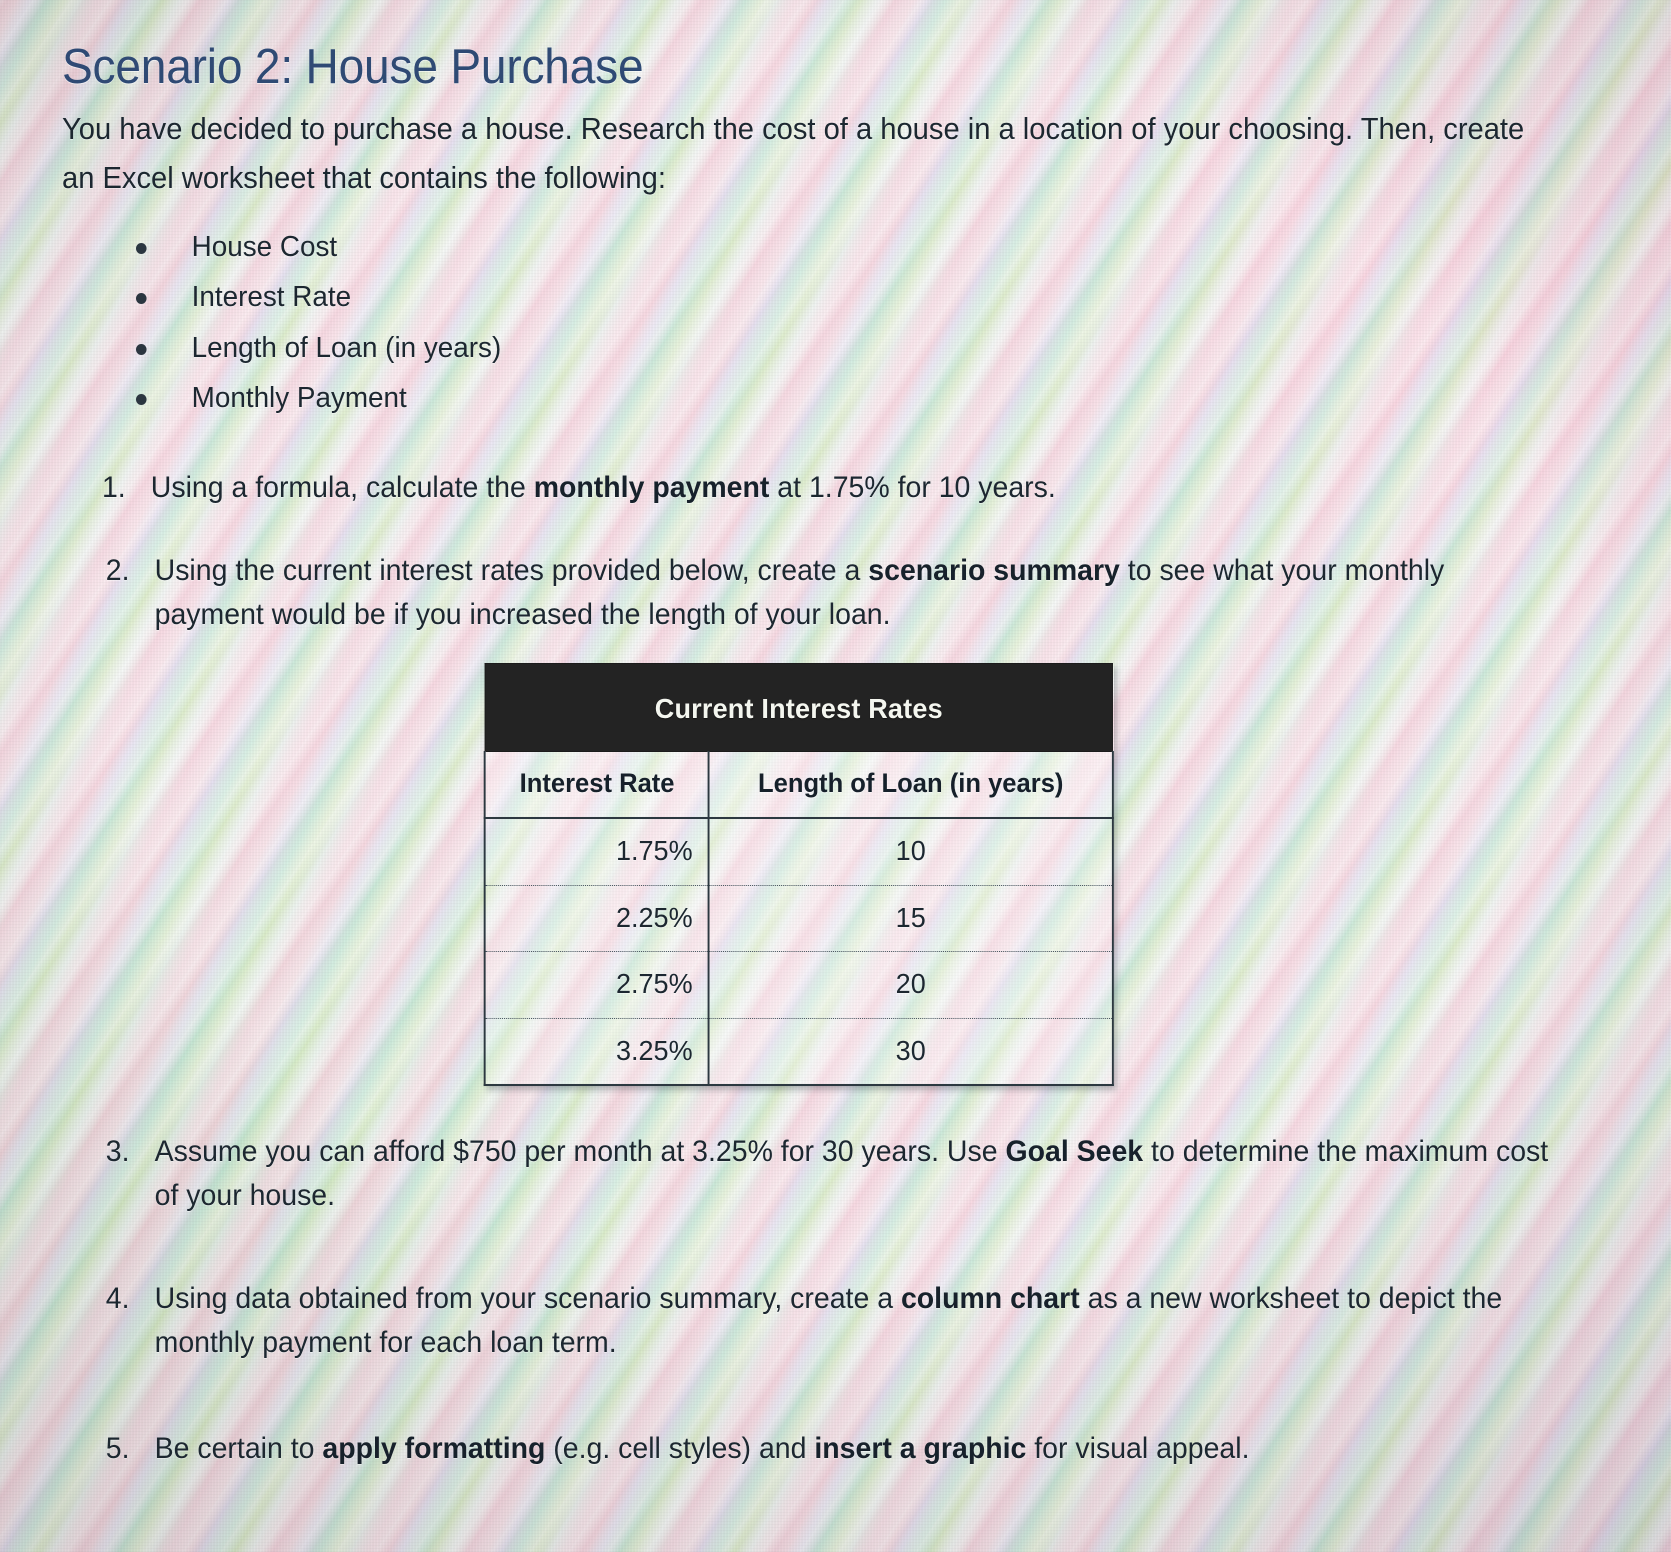 The height and width of the screenshot is (1552, 1671). What do you see at coordinates (597, 852) in the screenshot?
I see `cell-interest-rate: 1.75%` at bounding box center [597, 852].